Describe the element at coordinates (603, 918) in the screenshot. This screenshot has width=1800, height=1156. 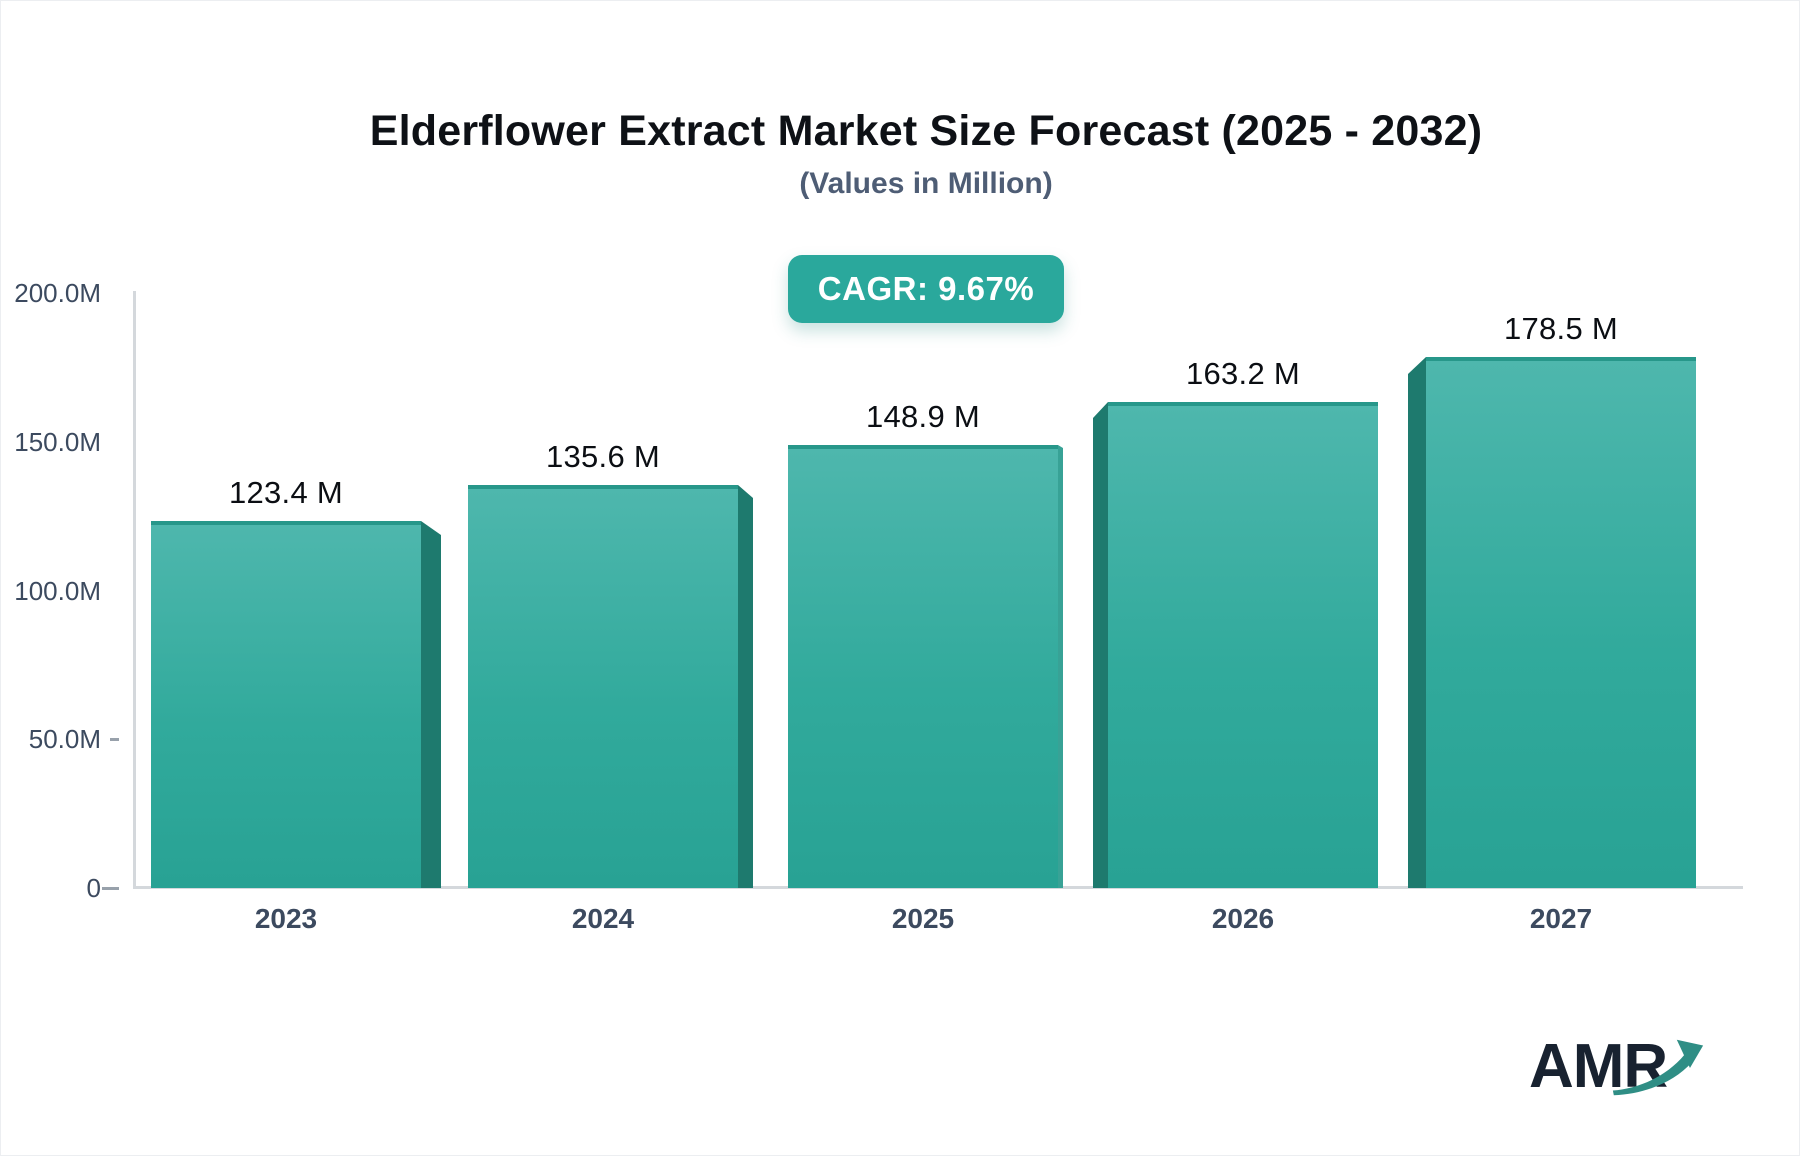
I see `x-axis-label-2024: 2024` at that location.